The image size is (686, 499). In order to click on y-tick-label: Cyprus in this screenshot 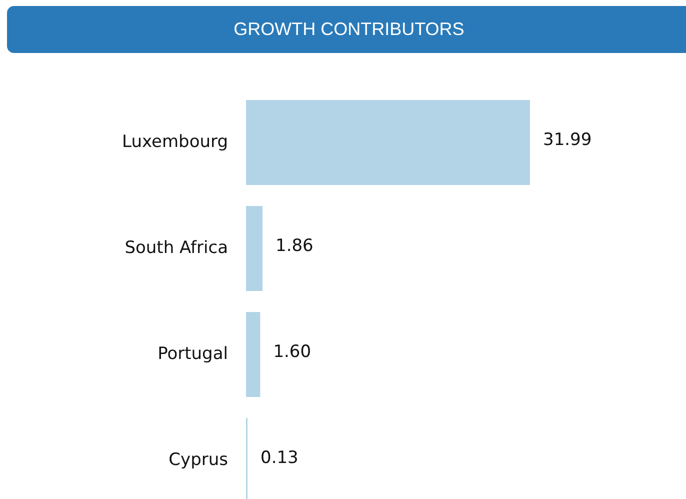, I will do `click(198, 460)`.